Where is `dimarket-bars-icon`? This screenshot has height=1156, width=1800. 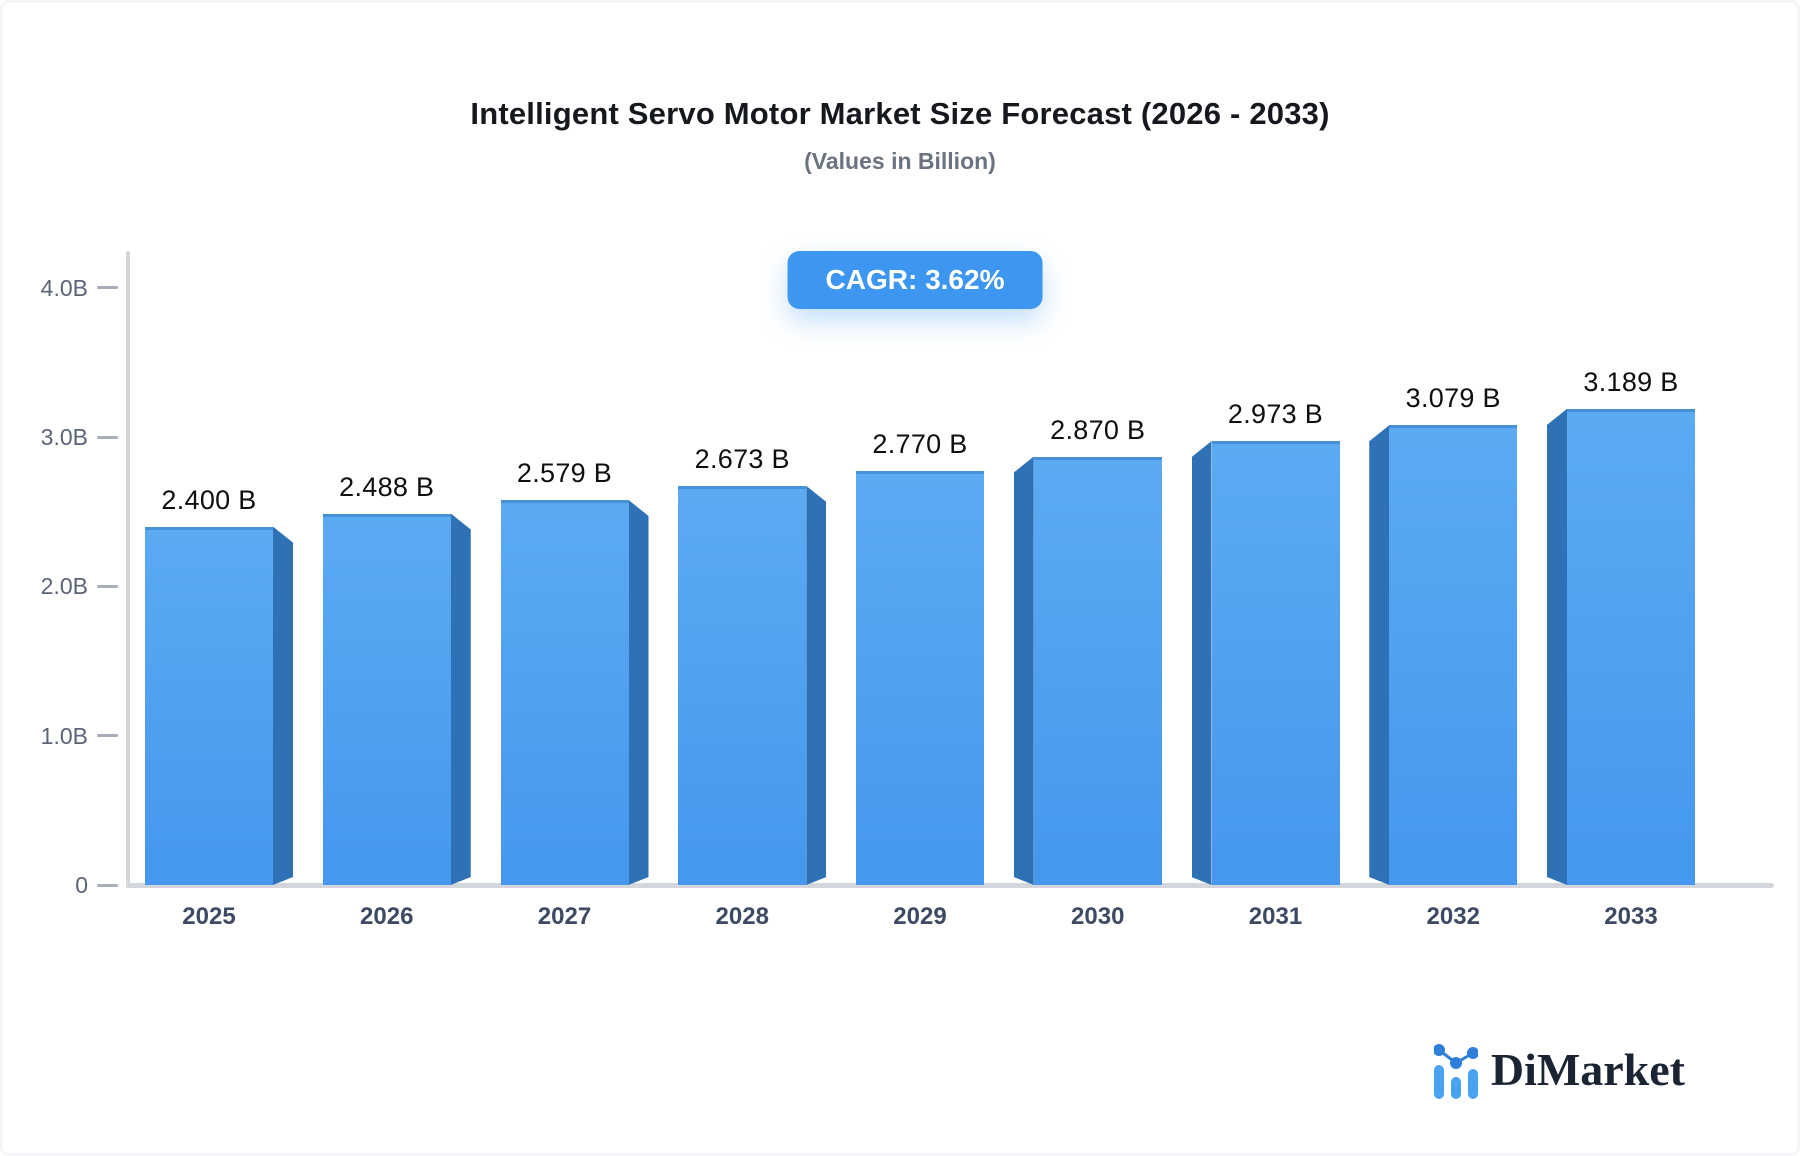 dimarket-bars-icon is located at coordinates (1455, 1071).